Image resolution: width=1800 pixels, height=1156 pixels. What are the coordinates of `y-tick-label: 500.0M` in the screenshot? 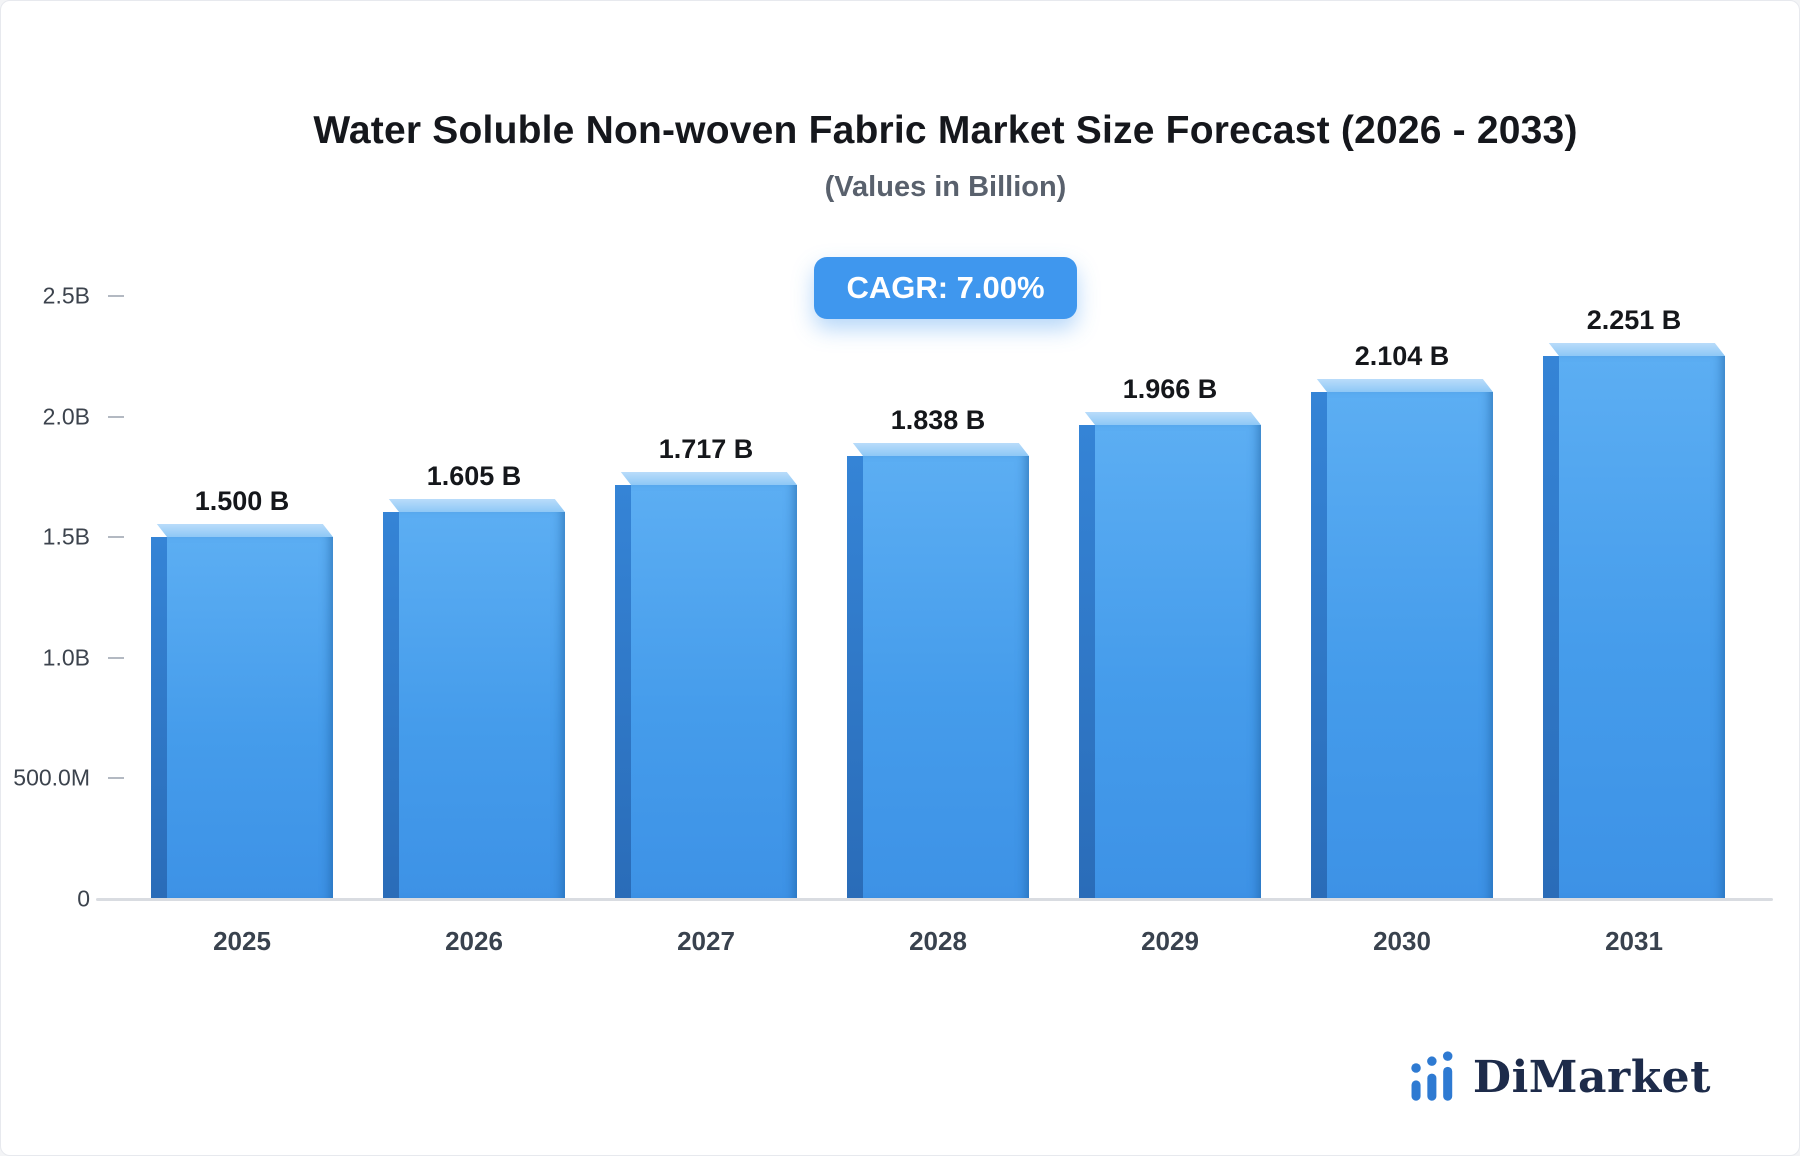 It's located at (51, 777).